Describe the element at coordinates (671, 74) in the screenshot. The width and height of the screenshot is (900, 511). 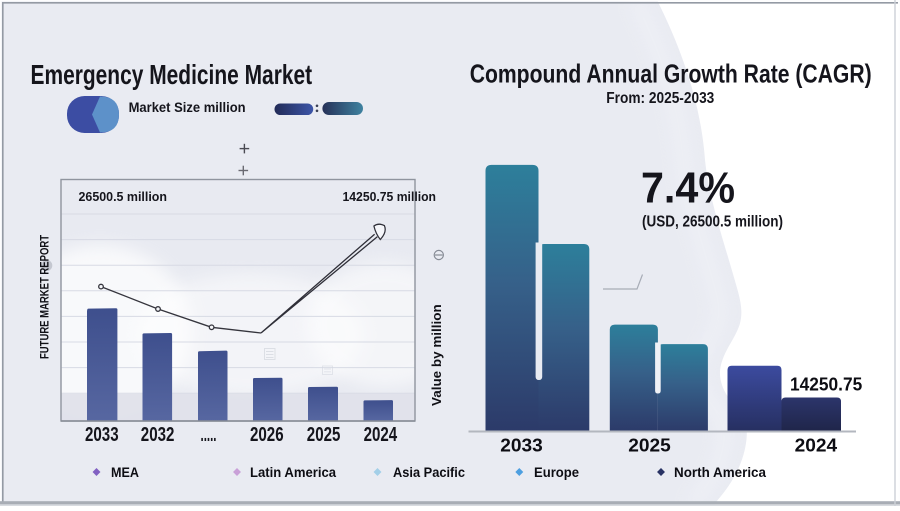
I see `svg-text:Compound Annual Growth Rate (C: Compound Annual Growth Rate (CAGR)` at that location.